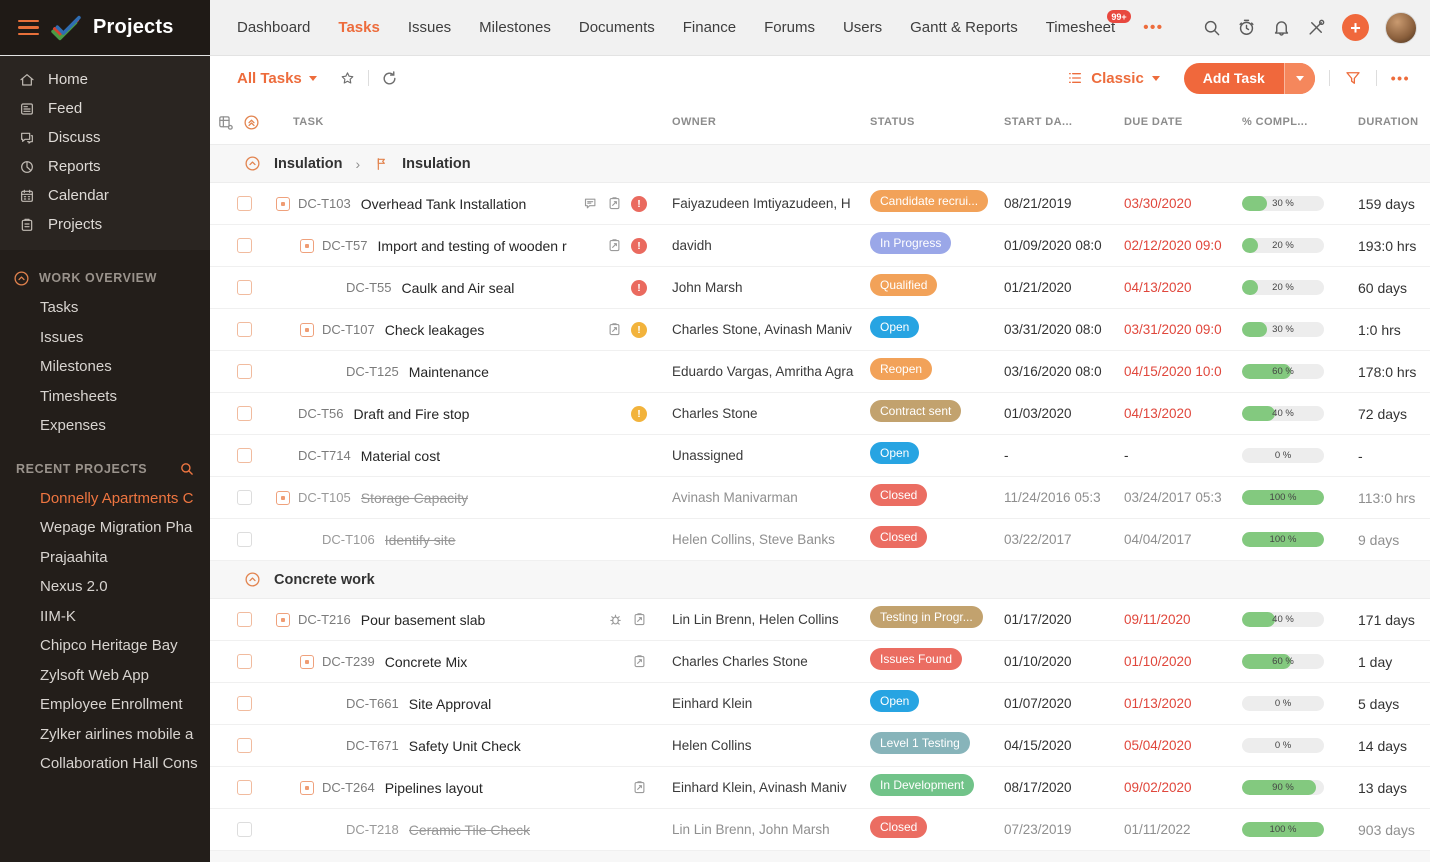 Image resolution: width=1430 pixels, height=862 pixels. I want to click on sidebar-item-calendar: Calendar, so click(105, 195).